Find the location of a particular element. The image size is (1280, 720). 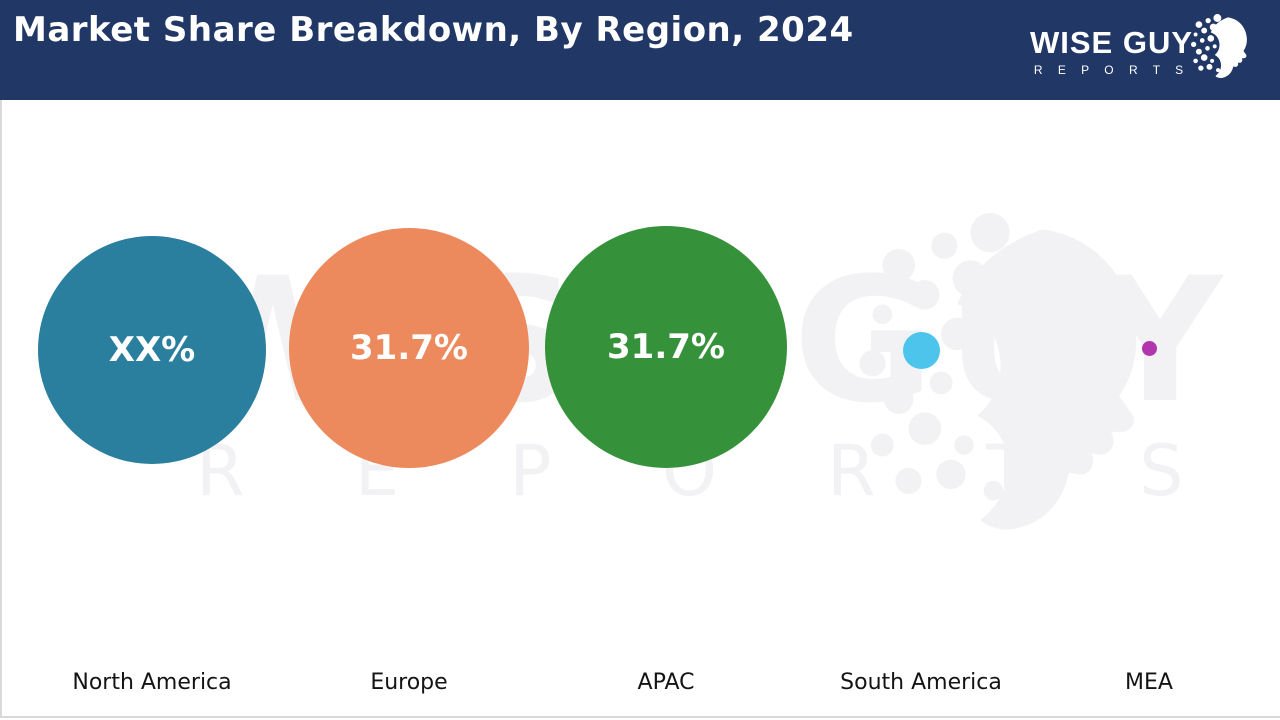

bubble-apac: 31.7% is located at coordinates (666, 347).